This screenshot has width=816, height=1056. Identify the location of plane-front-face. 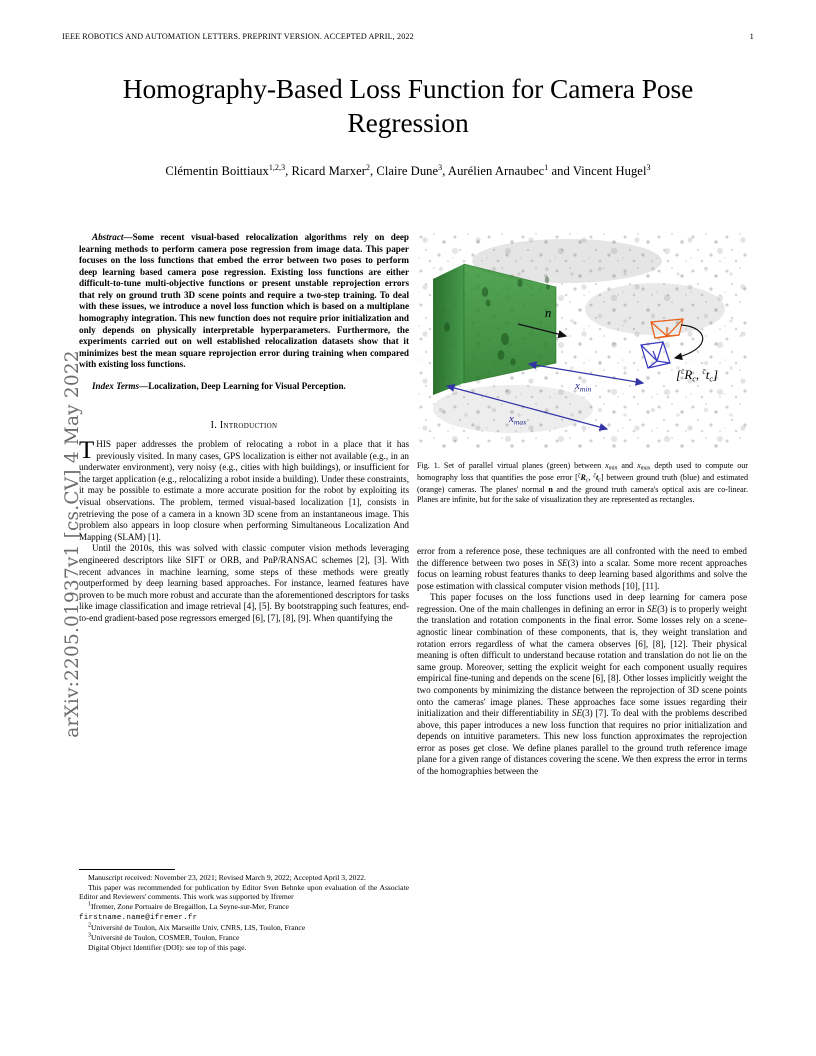
(510, 323).